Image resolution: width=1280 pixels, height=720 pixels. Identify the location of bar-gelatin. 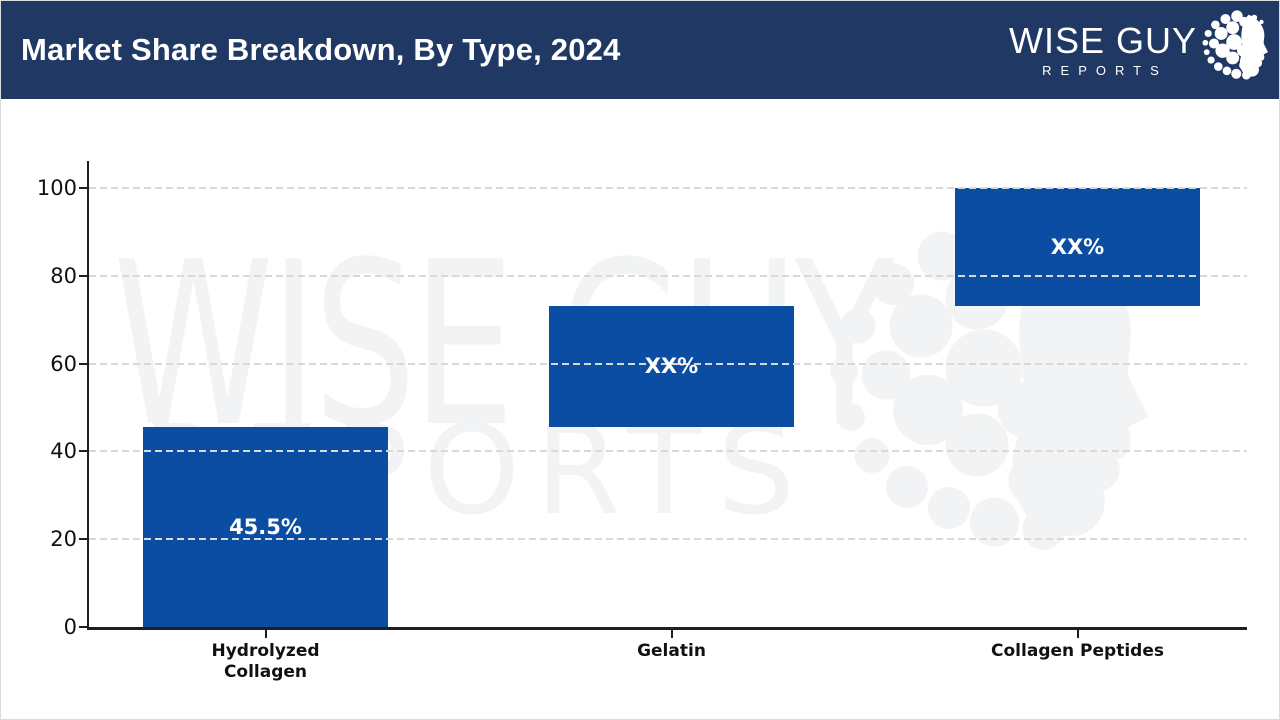
(671, 366).